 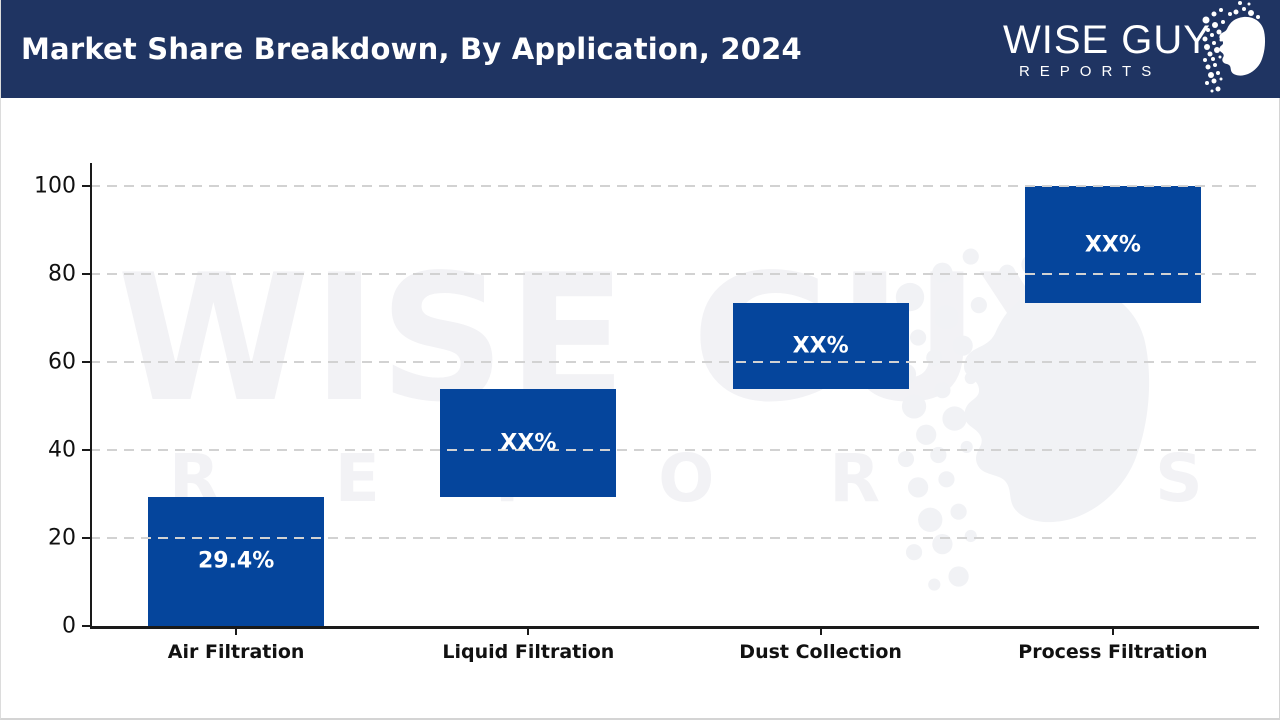 What do you see at coordinates (62, 274) in the screenshot?
I see `y-tick-label: 80` at bounding box center [62, 274].